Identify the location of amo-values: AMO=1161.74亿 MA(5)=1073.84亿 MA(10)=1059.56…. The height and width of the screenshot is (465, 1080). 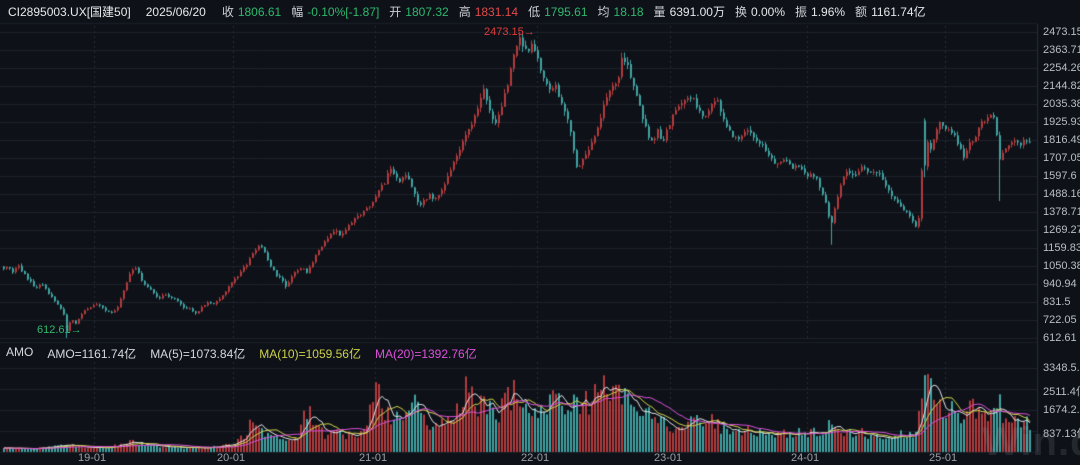
(261, 353).